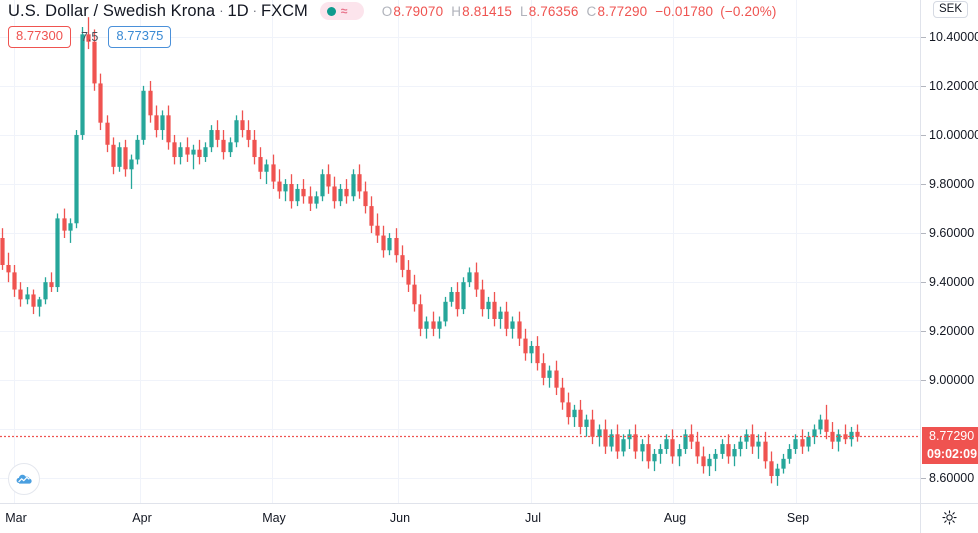 The image size is (978, 533). What do you see at coordinates (487, 11) in the screenshot?
I see `high-value: 8.81415` at bounding box center [487, 11].